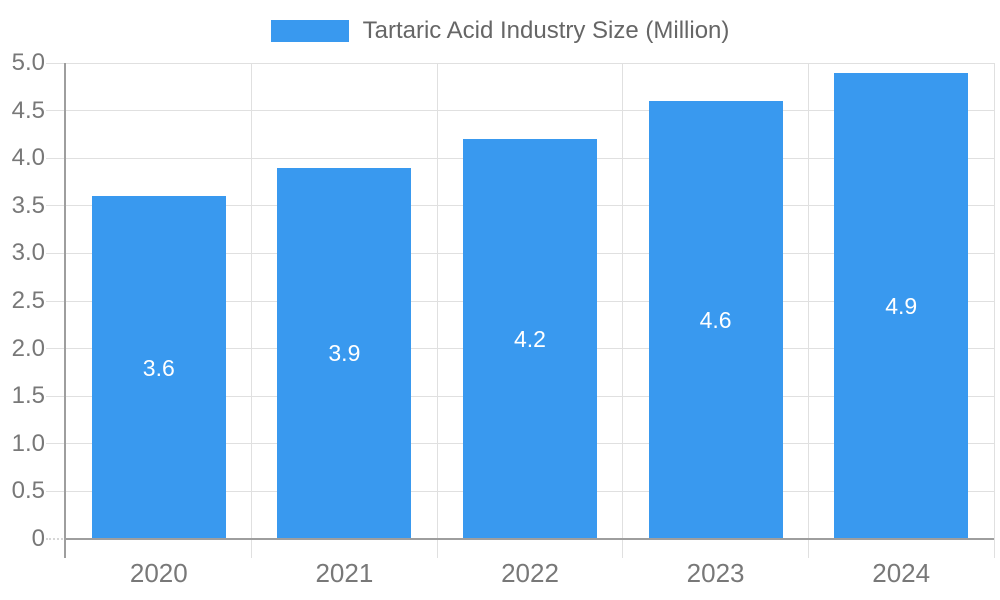 The height and width of the screenshot is (600, 1000). I want to click on bar-value-label: 4.6, so click(715, 320).